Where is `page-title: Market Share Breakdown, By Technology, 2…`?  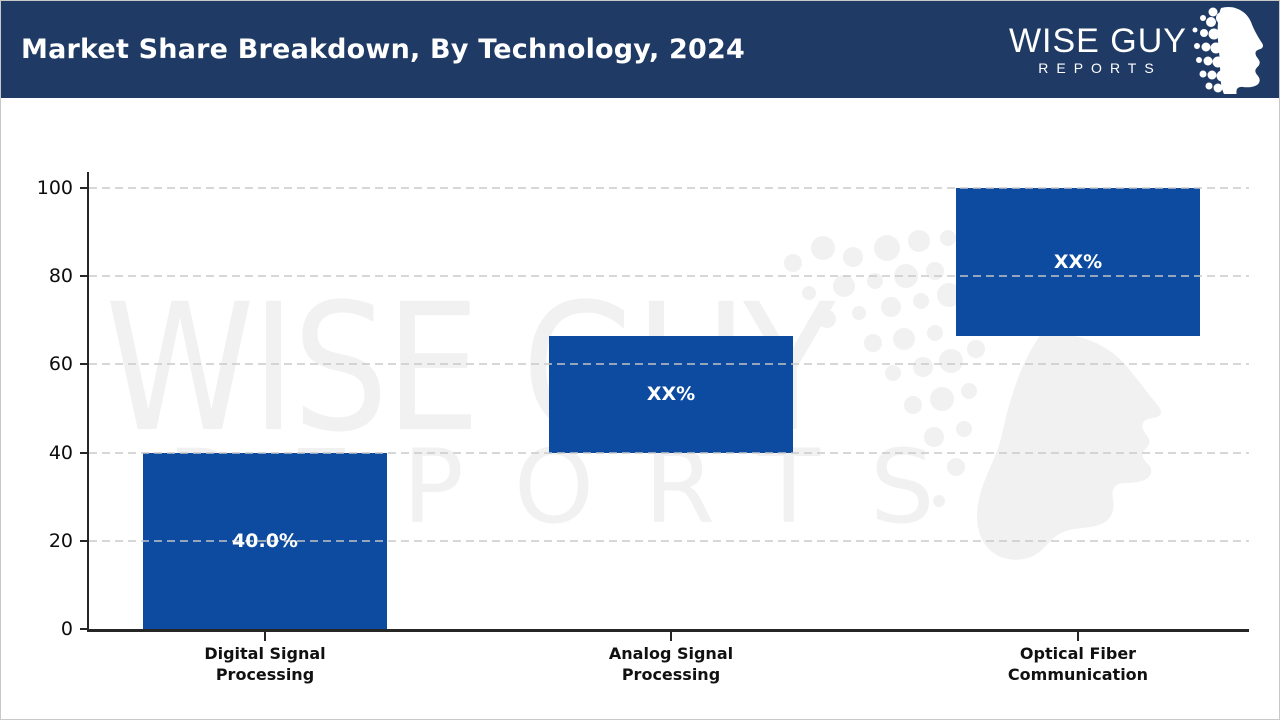
page-title: Market Share Breakdown, By Technology, 2… is located at coordinates (383, 49).